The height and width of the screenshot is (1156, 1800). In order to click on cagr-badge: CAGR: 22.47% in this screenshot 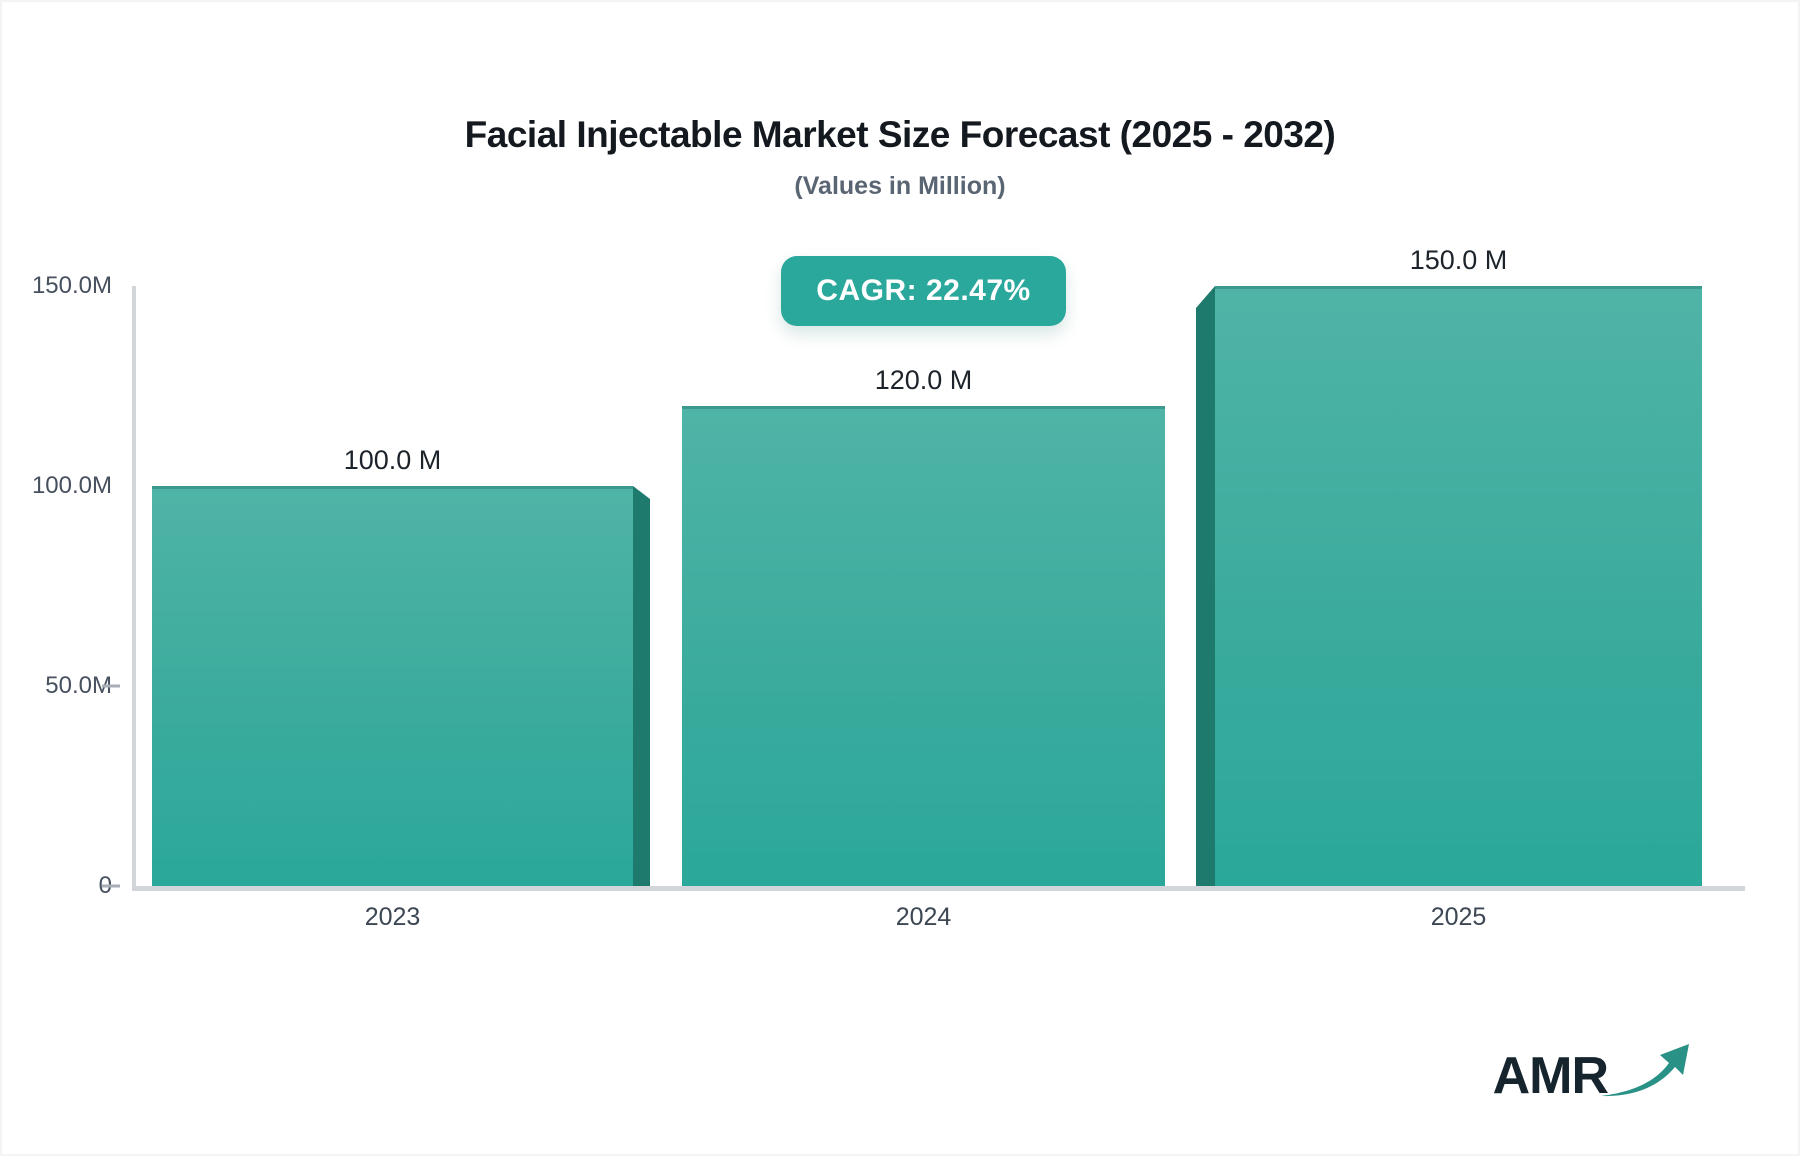, I will do `click(923, 291)`.